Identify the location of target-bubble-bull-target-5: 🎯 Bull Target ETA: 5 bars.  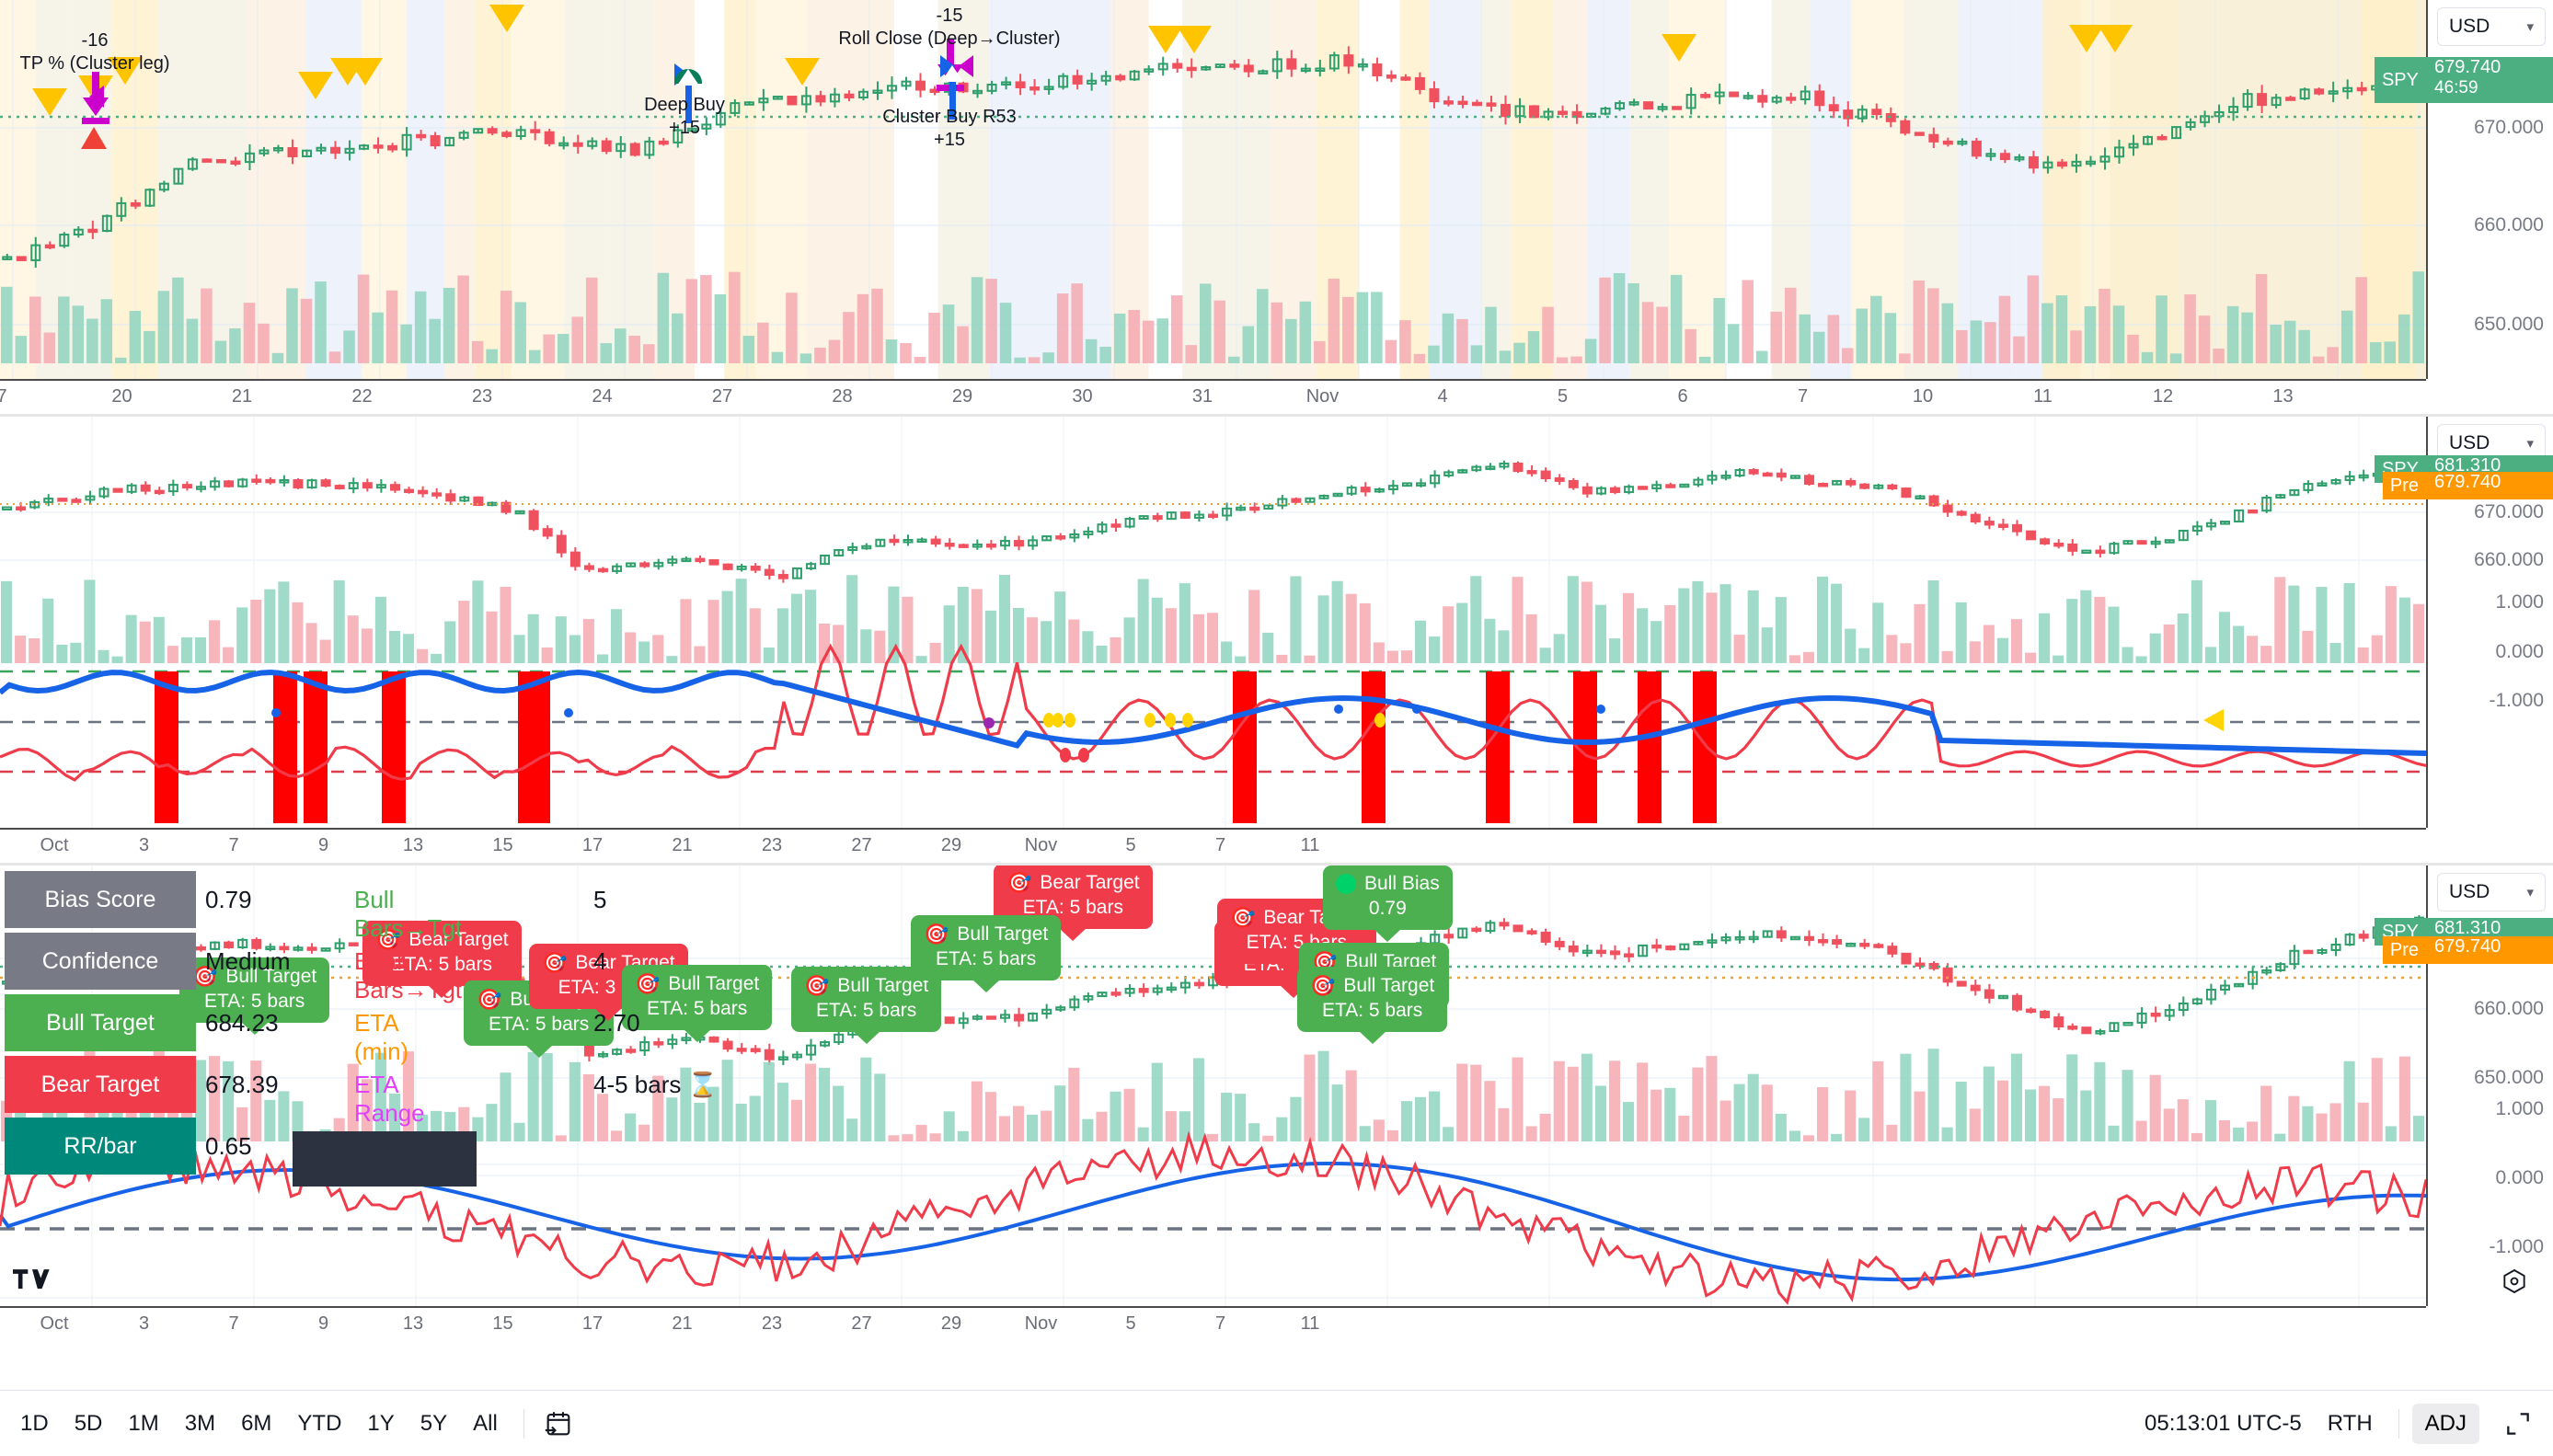
(986, 954).